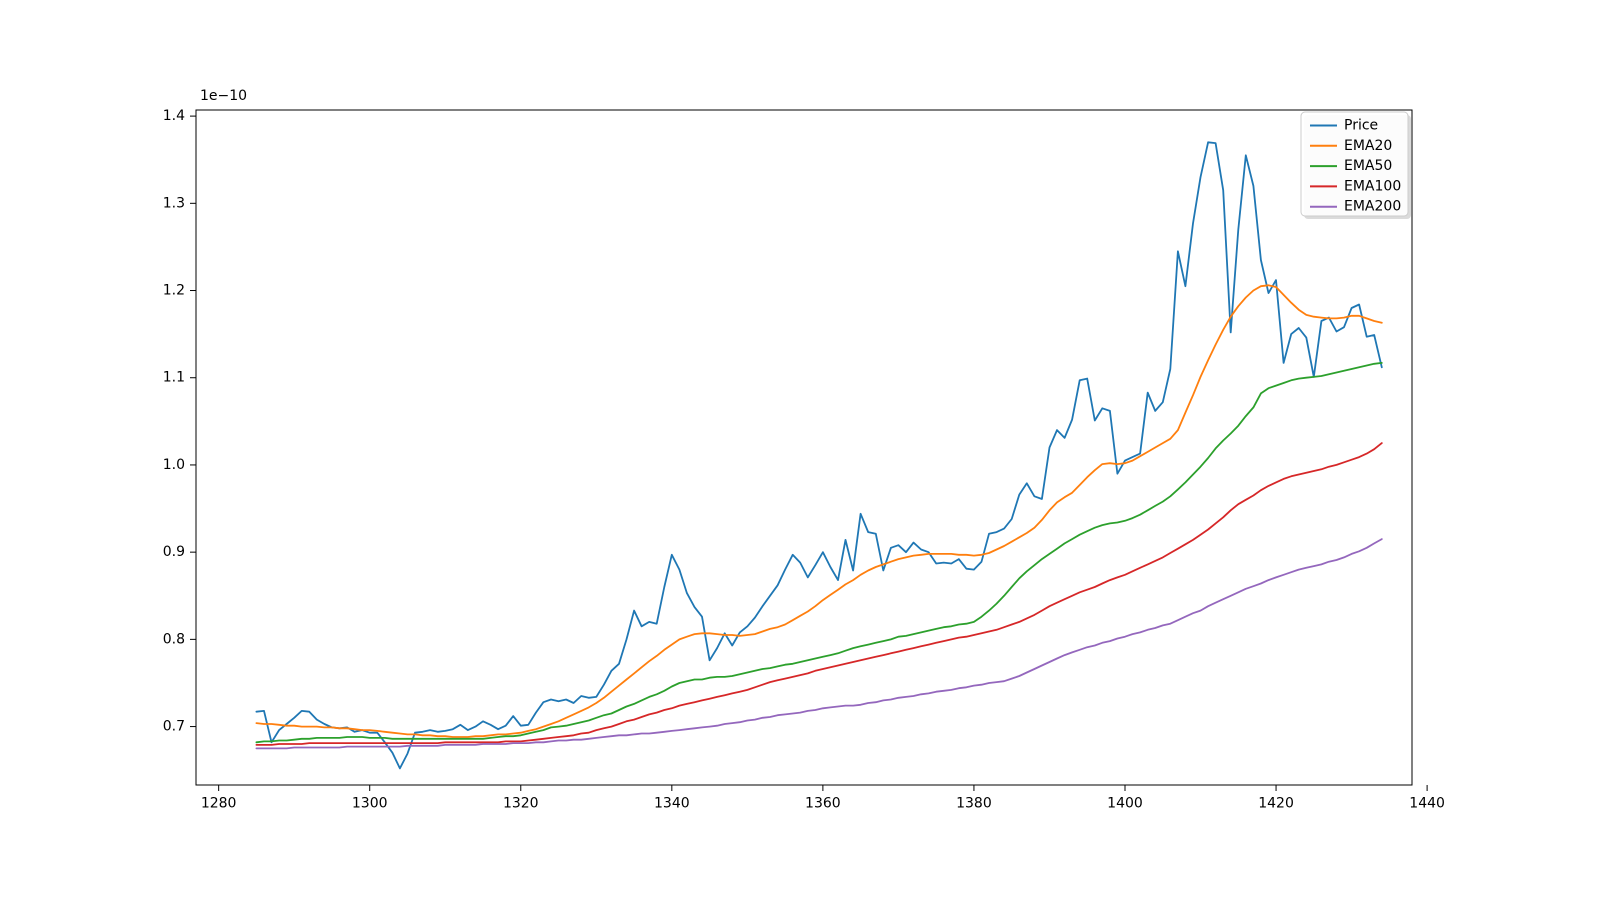 Image resolution: width=1600 pixels, height=900 pixels. Describe the element at coordinates (672, 804) in the screenshot. I see `x-tick-label: 1340` at that location.